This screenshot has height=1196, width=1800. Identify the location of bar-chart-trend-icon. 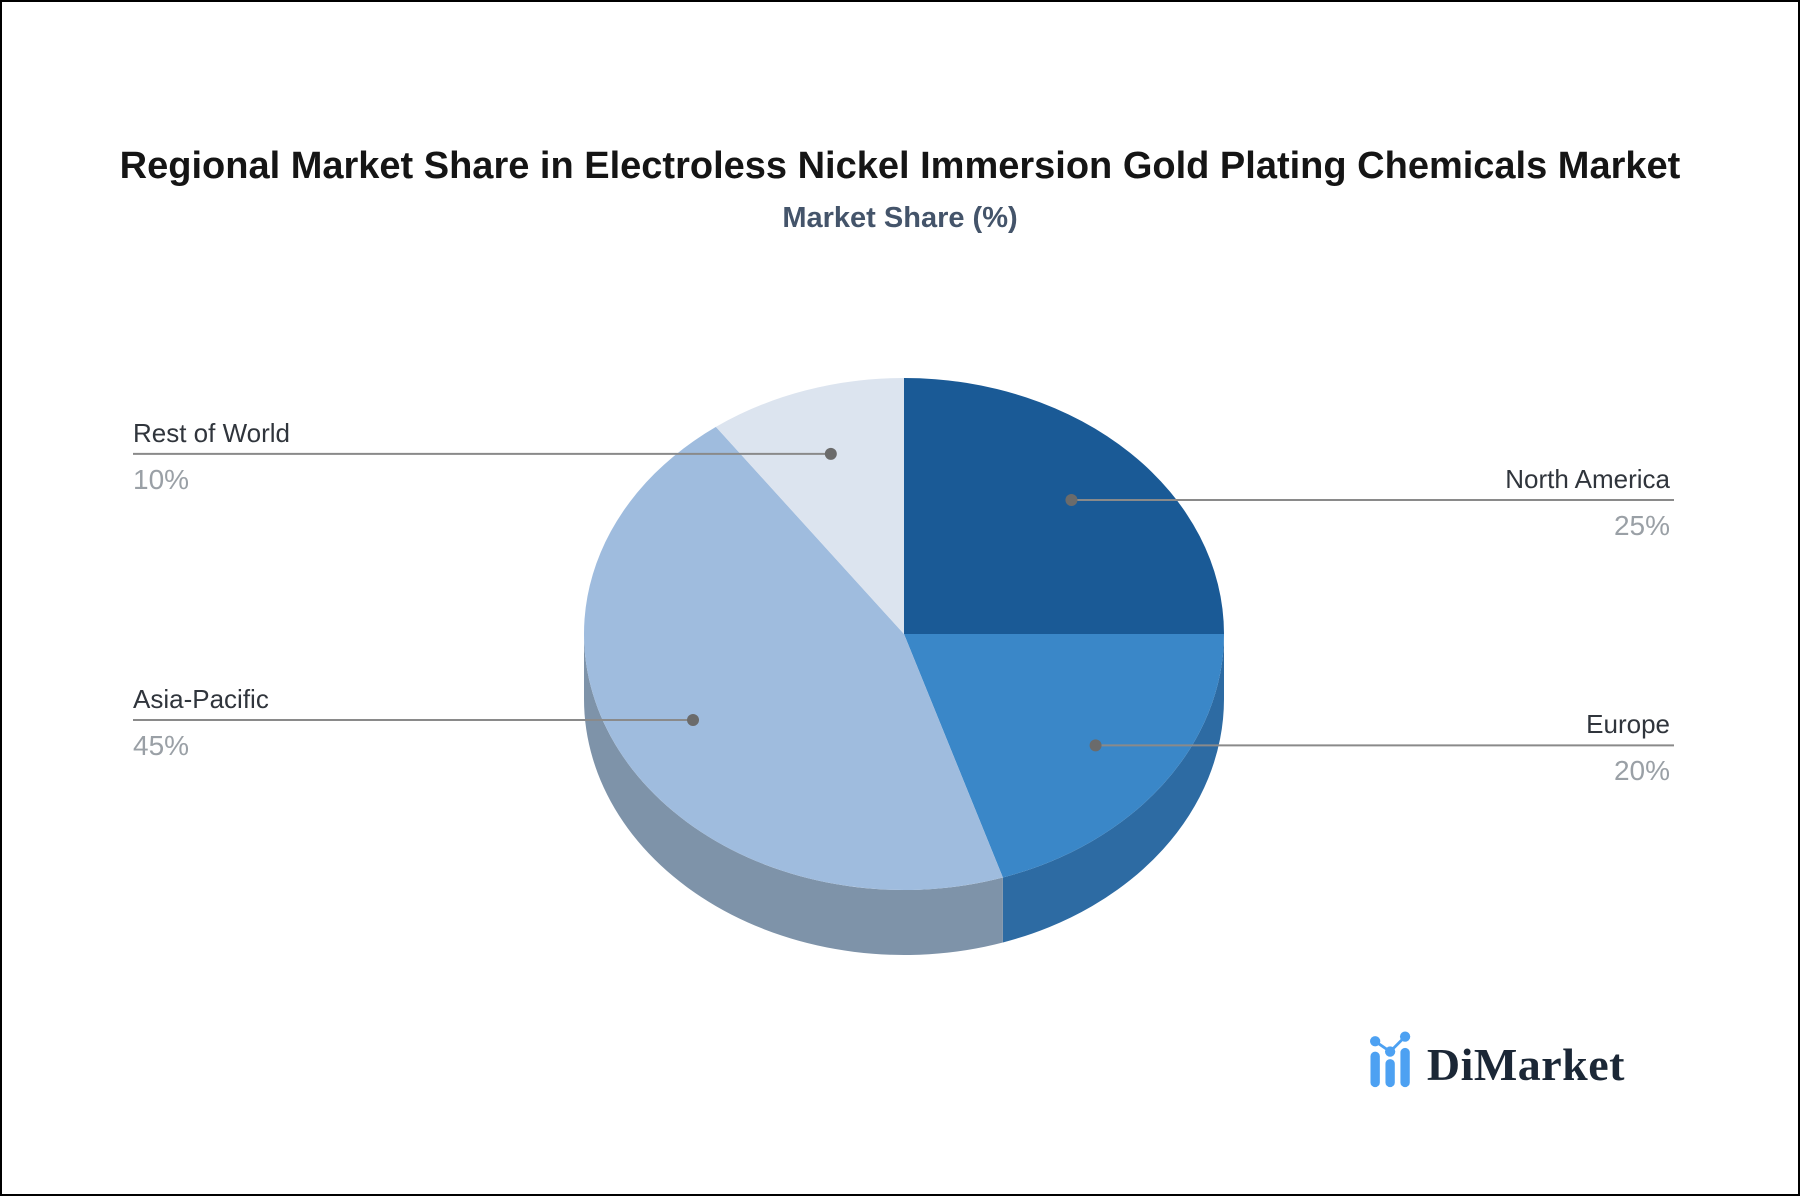
(1390, 1059).